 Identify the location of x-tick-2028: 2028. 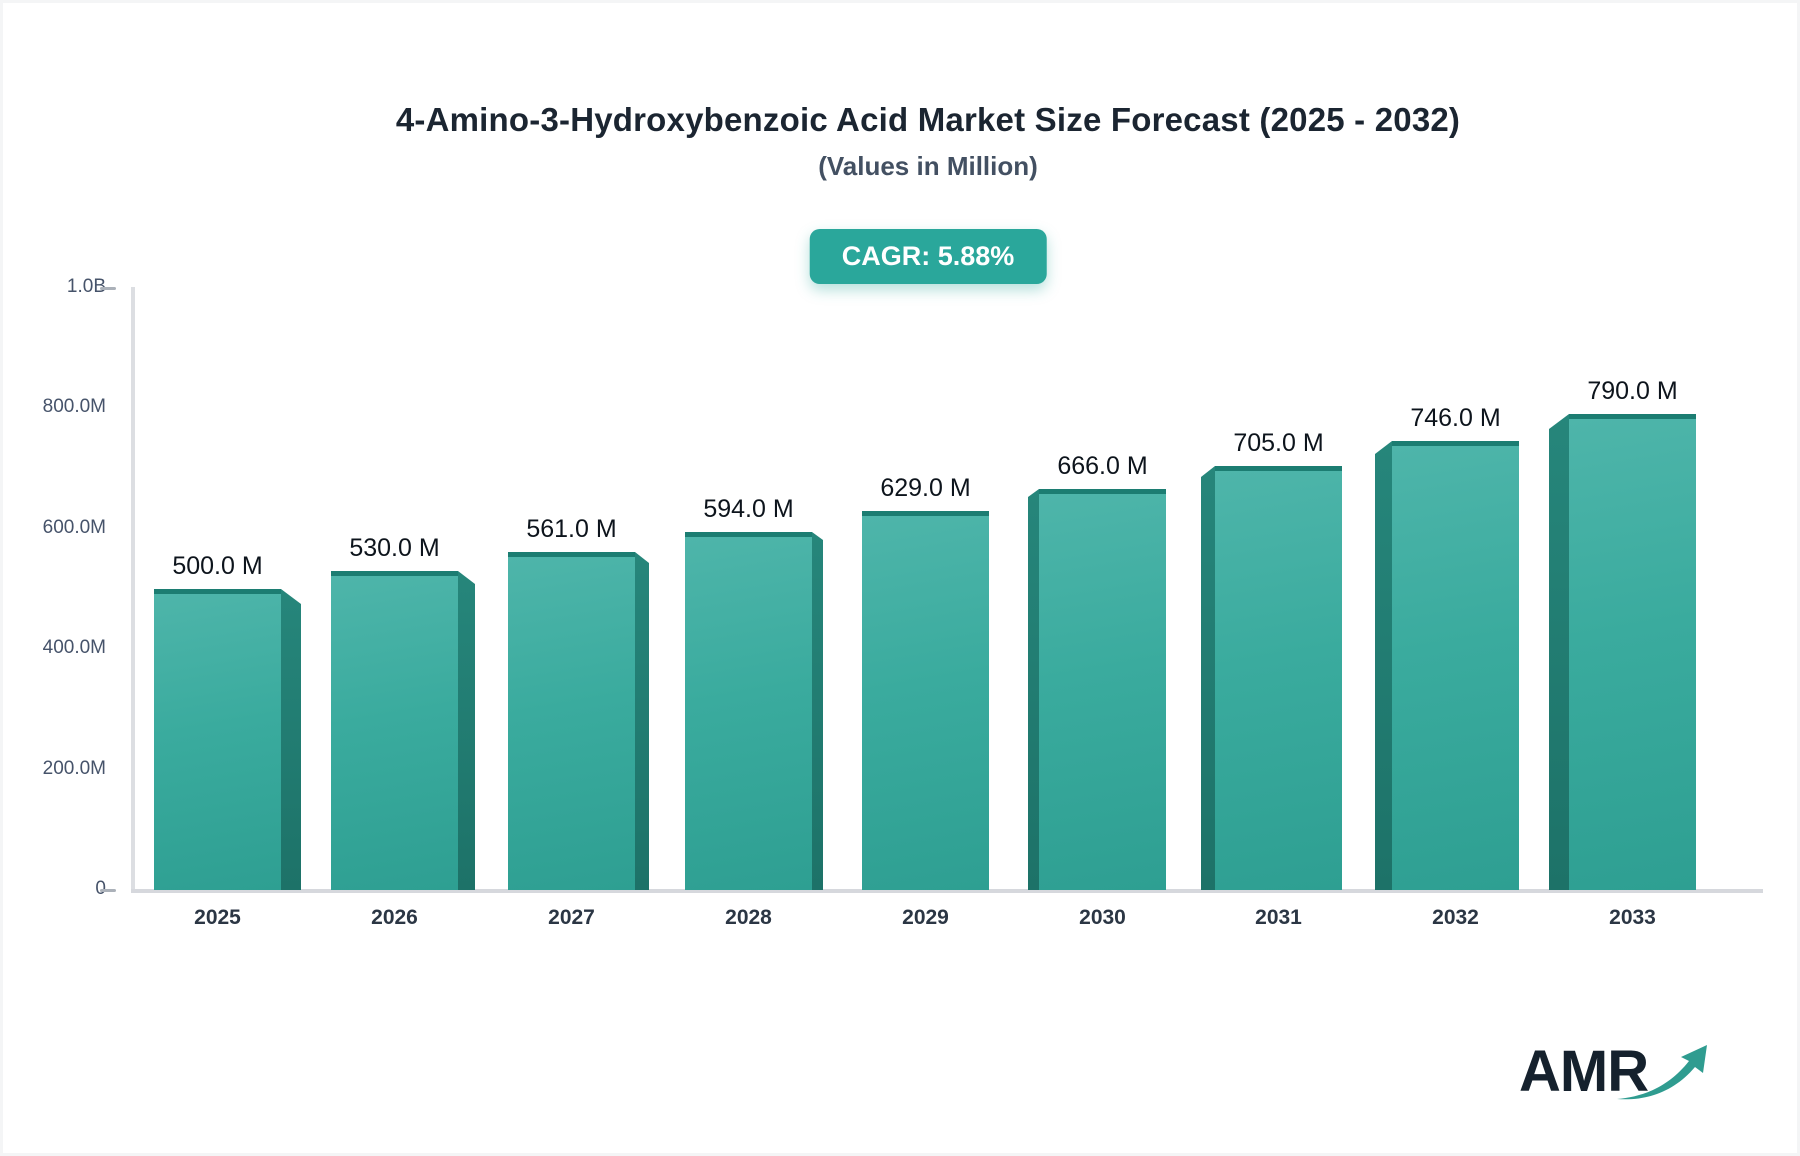
(748, 917).